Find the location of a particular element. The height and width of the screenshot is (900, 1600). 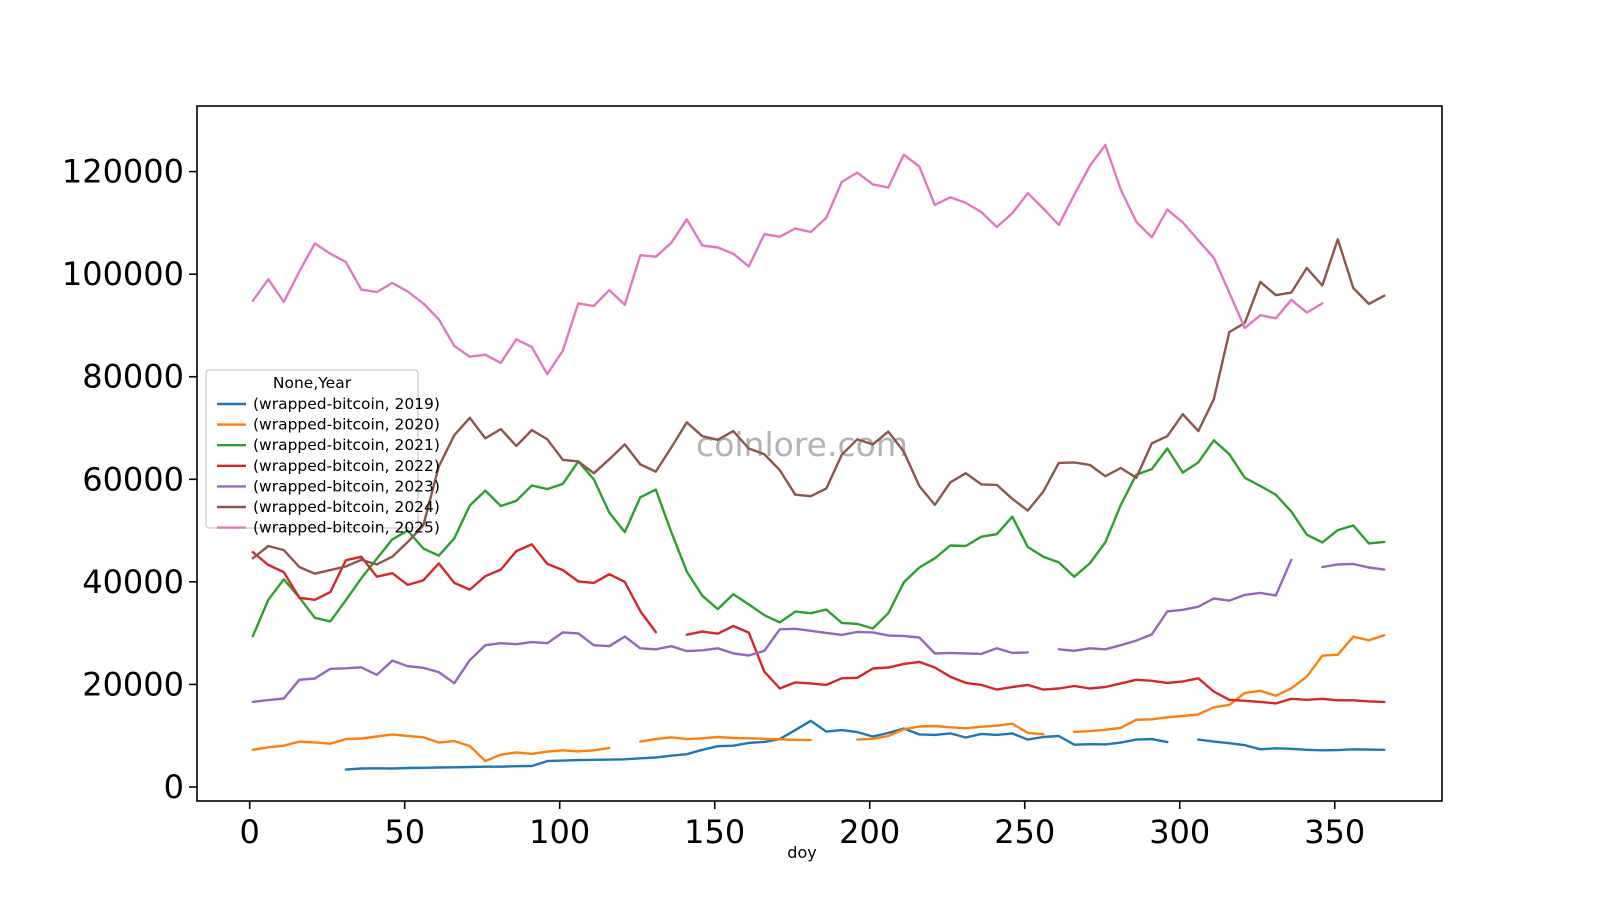

legend-item-label: (wrapped-bitcoin, 2024) is located at coordinates (346, 507).